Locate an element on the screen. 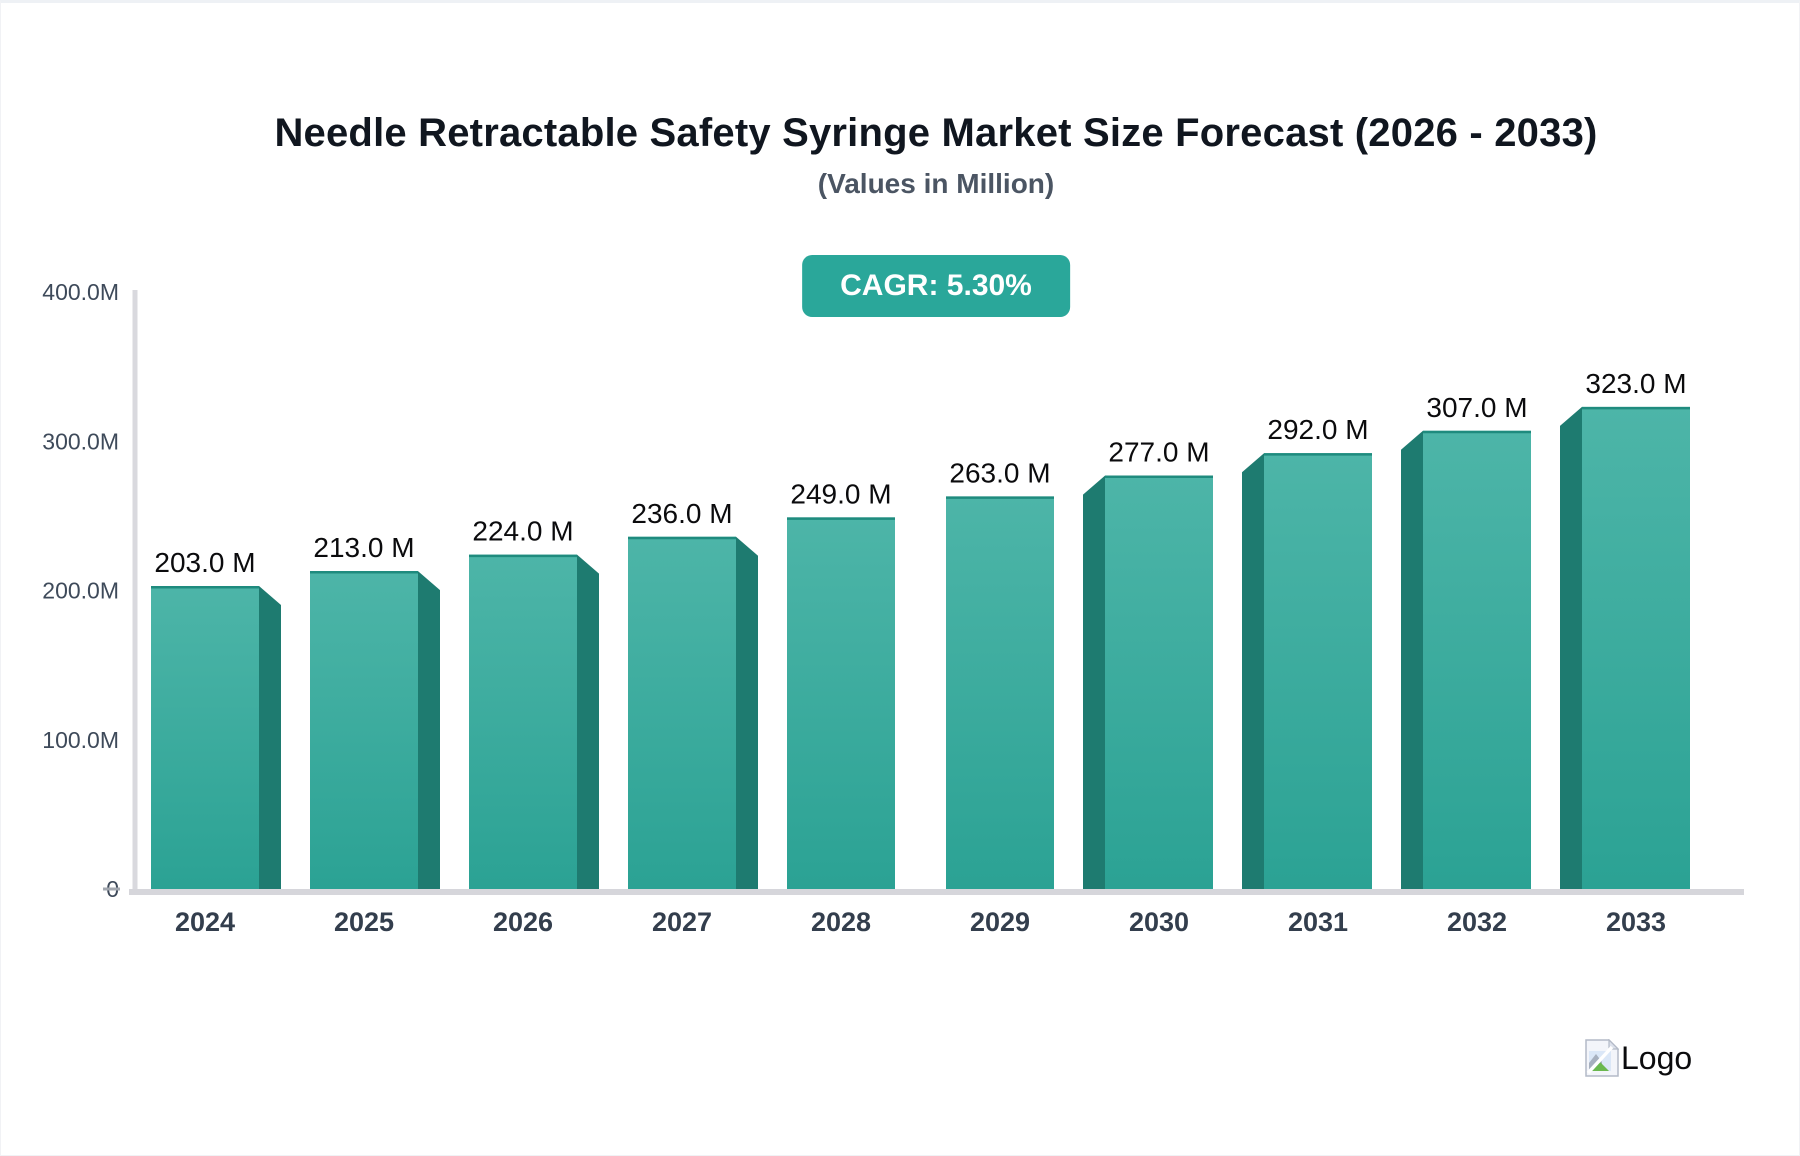 The width and height of the screenshot is (1800, 1156). bar-group-2030: 277.0 M 2030 is located at coordinates (1148, 687).